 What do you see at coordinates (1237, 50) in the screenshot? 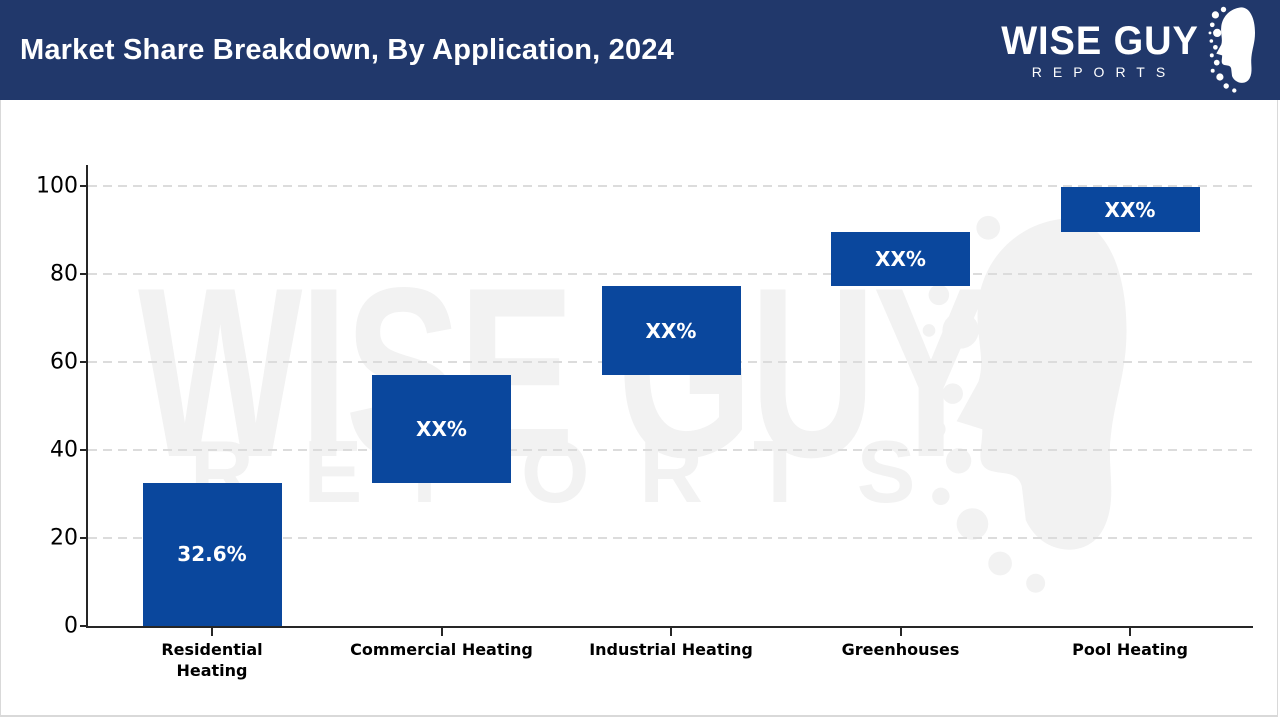
I see `logo-face-icon` at bounding box center [1237, 50].